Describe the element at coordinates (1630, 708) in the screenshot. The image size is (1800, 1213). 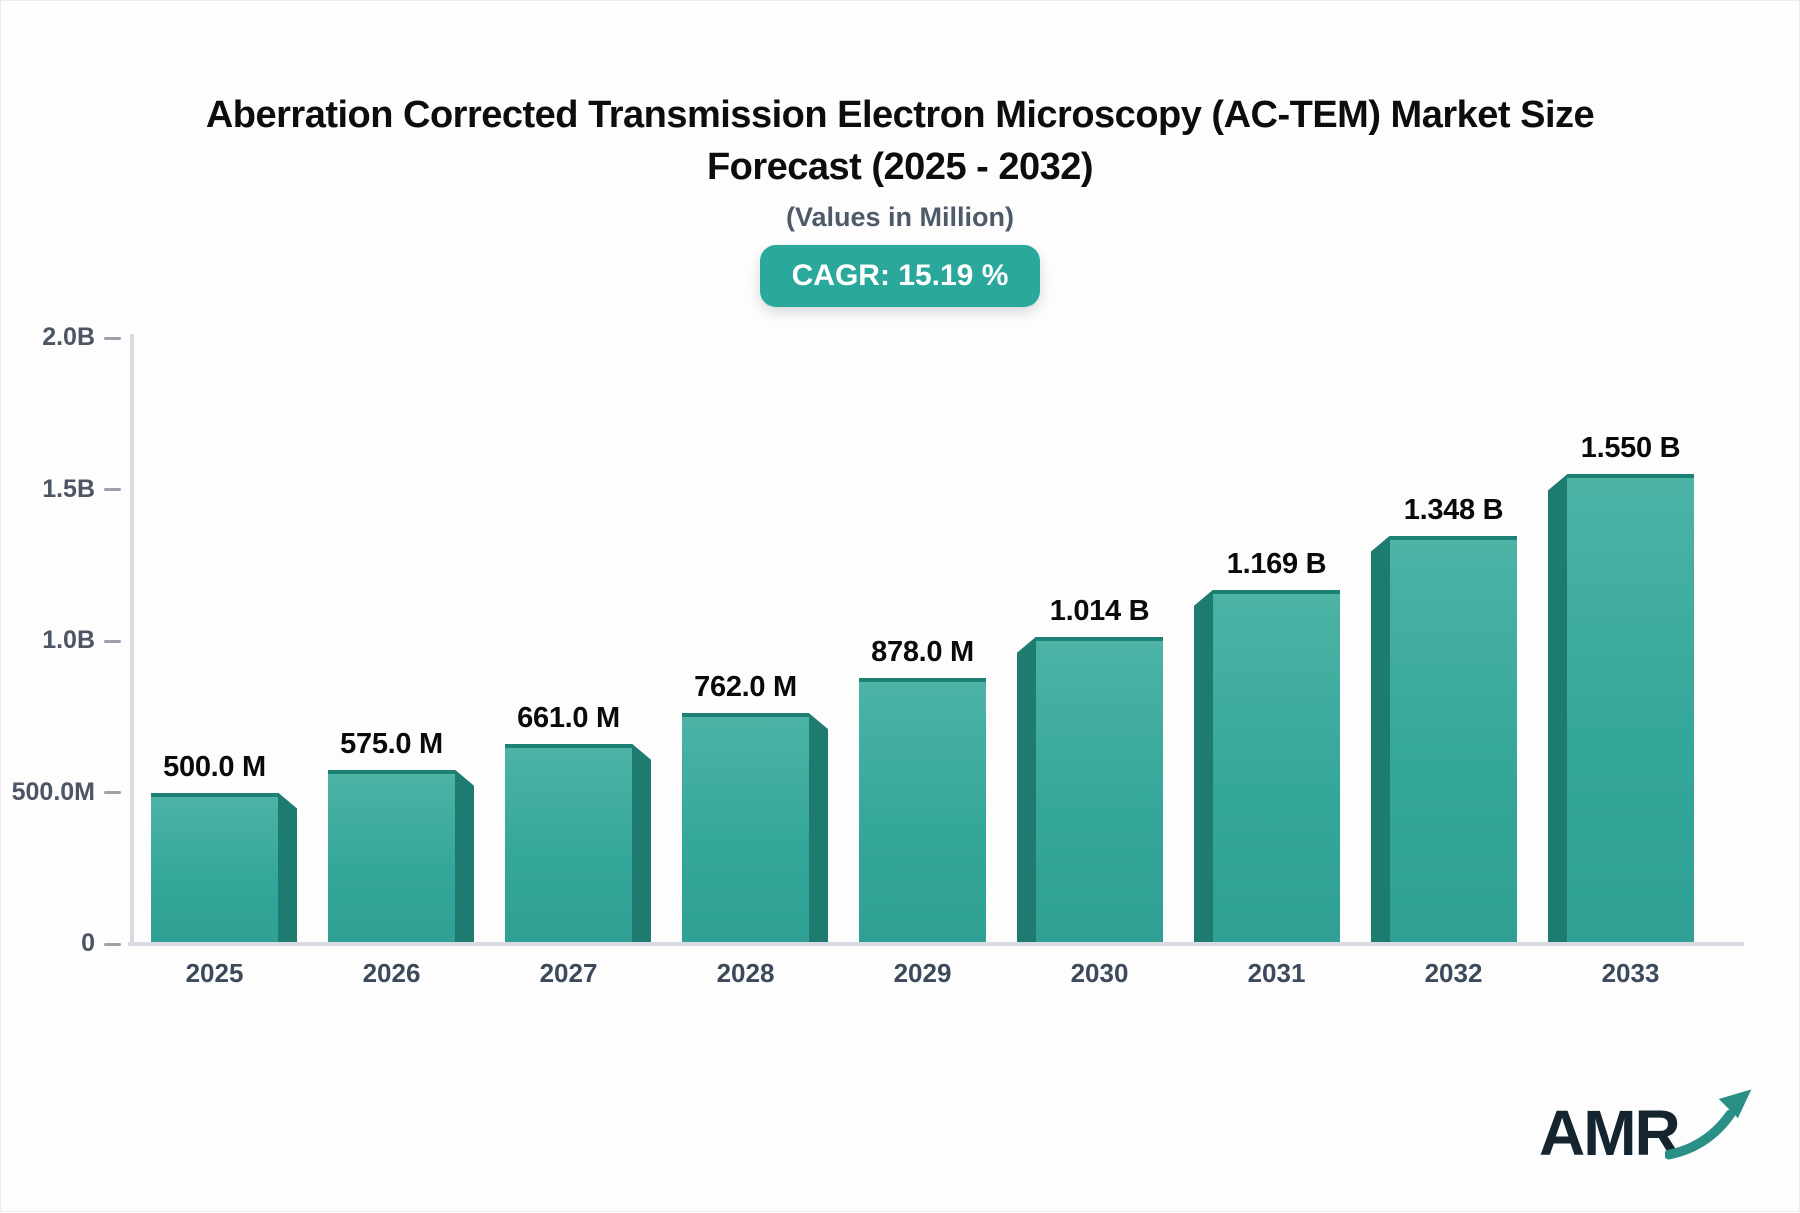
I see `bar-2033` at that location.